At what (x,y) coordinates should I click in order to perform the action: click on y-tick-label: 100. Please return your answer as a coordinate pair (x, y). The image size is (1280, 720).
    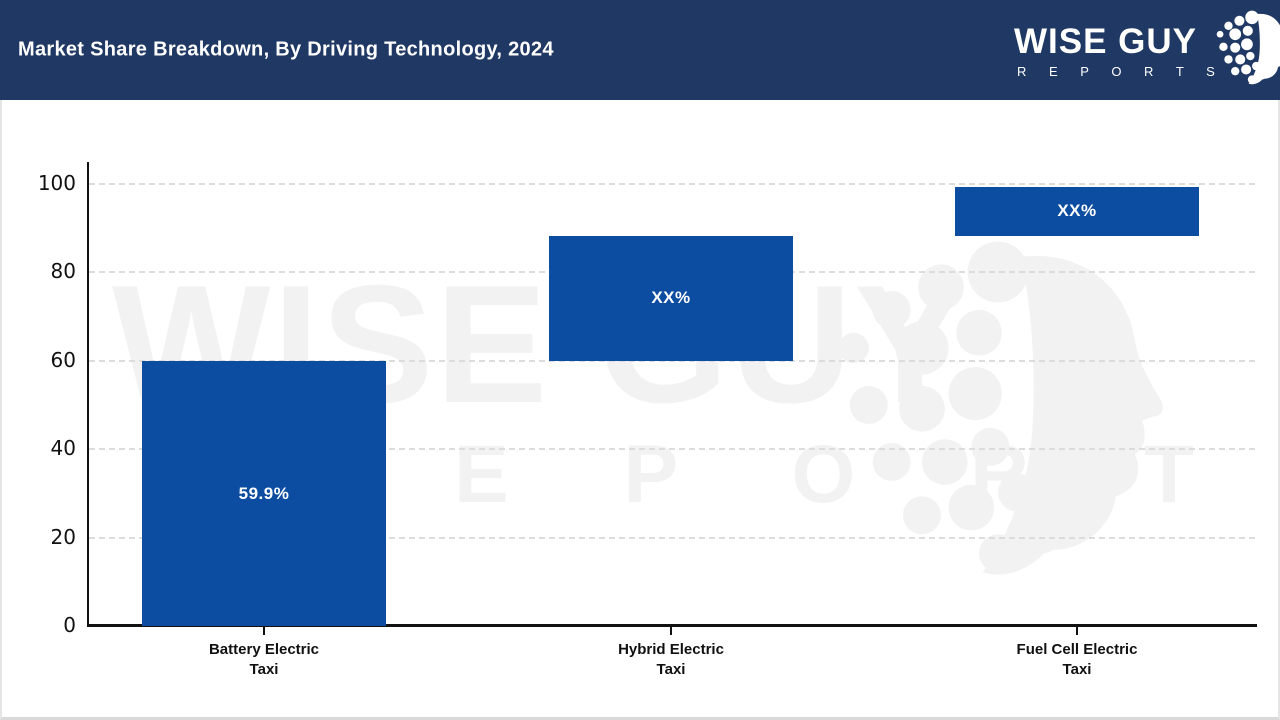
    Looking at the image, I should click on (56, 183).